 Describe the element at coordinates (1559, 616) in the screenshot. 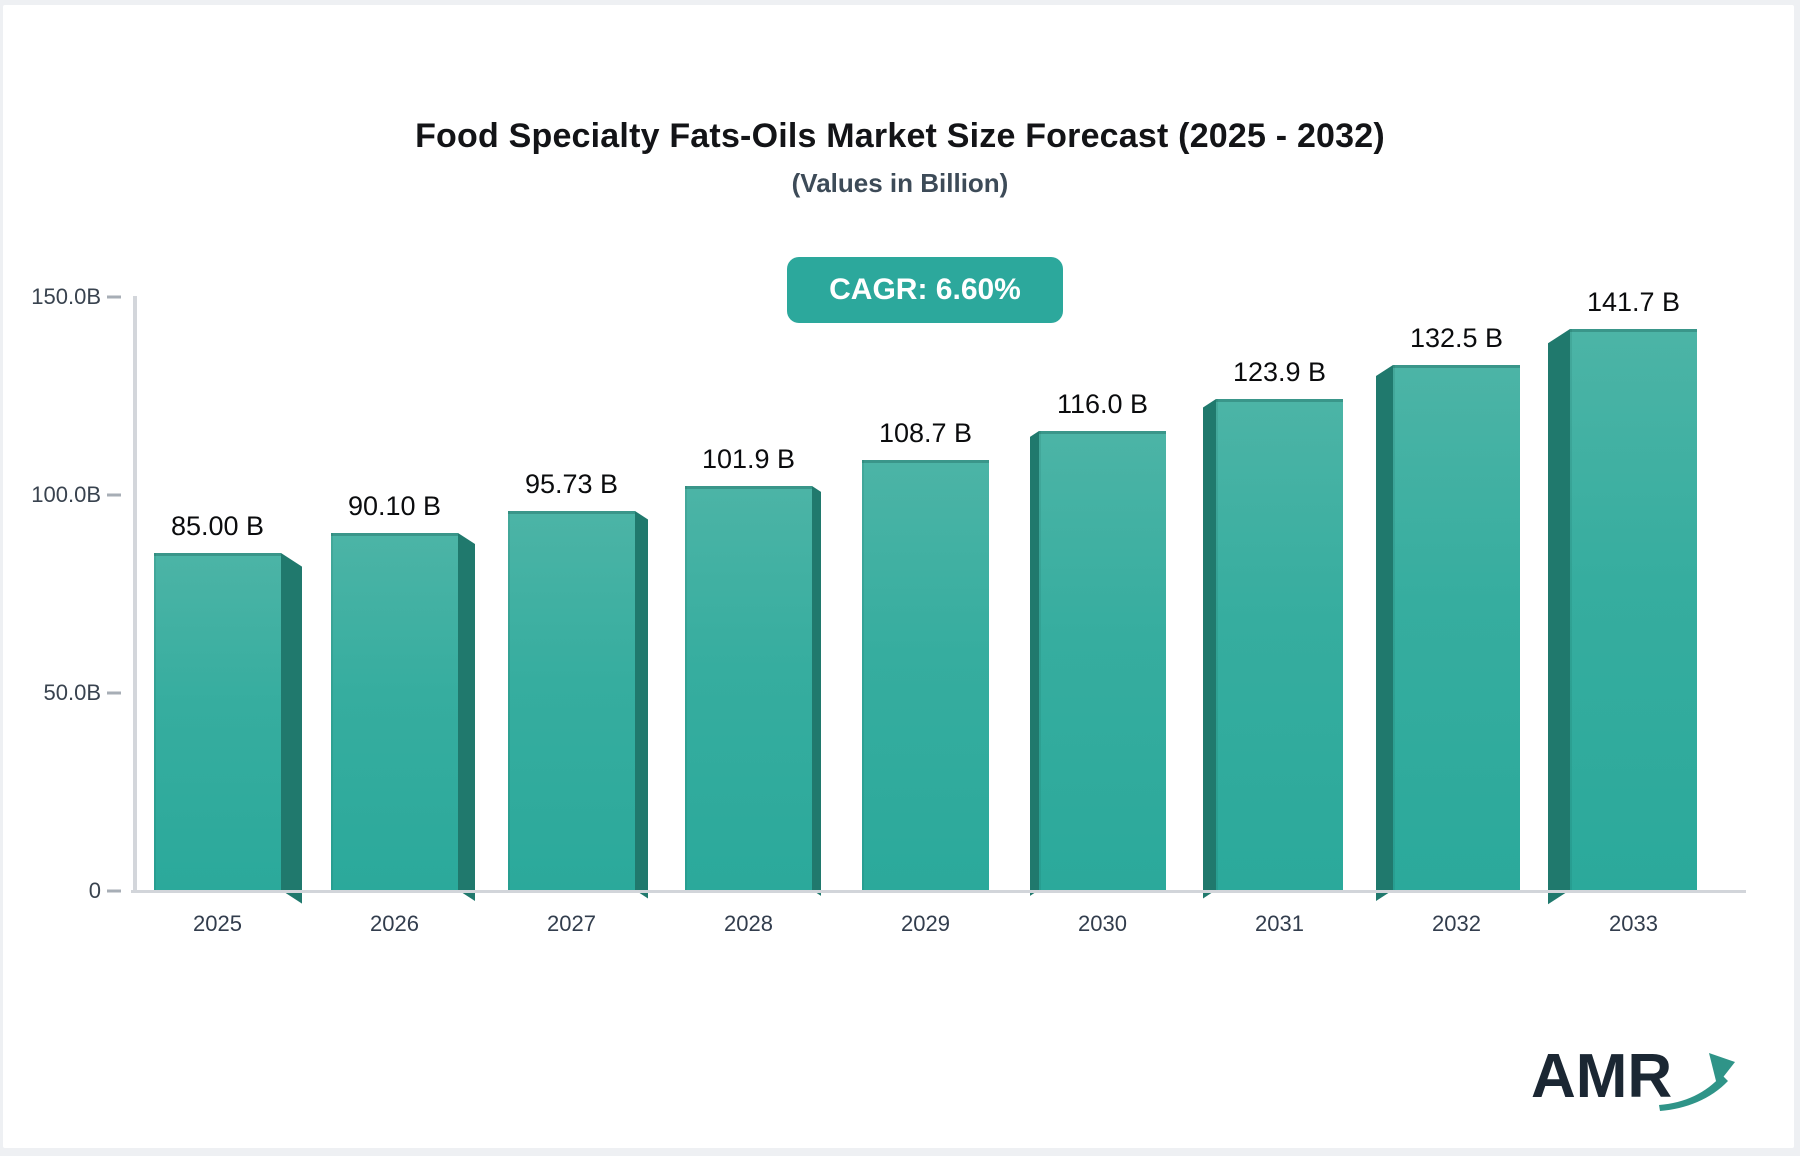

I see `bar-3d-side-2033` at that location.